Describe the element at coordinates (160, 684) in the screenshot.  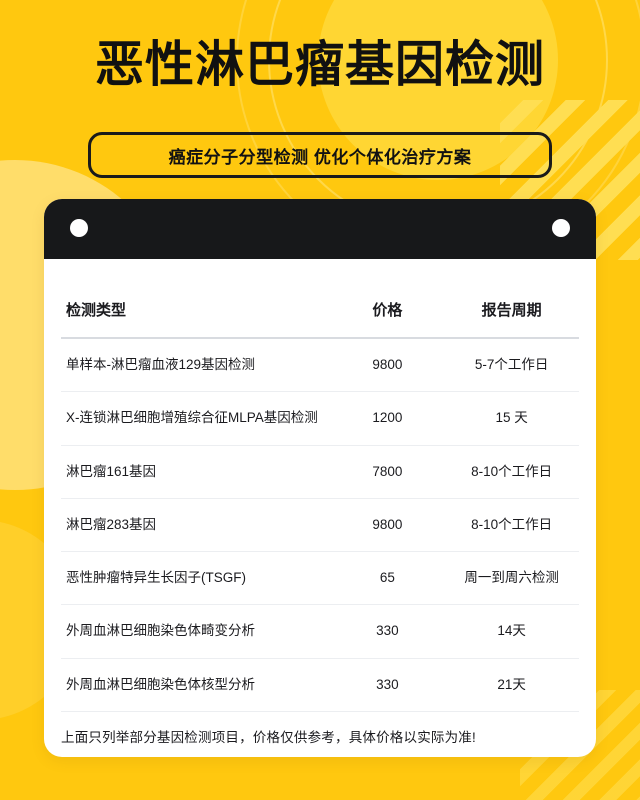
I see `cell-type: 外周血淋巴细胞染色体核型分析` at that location.